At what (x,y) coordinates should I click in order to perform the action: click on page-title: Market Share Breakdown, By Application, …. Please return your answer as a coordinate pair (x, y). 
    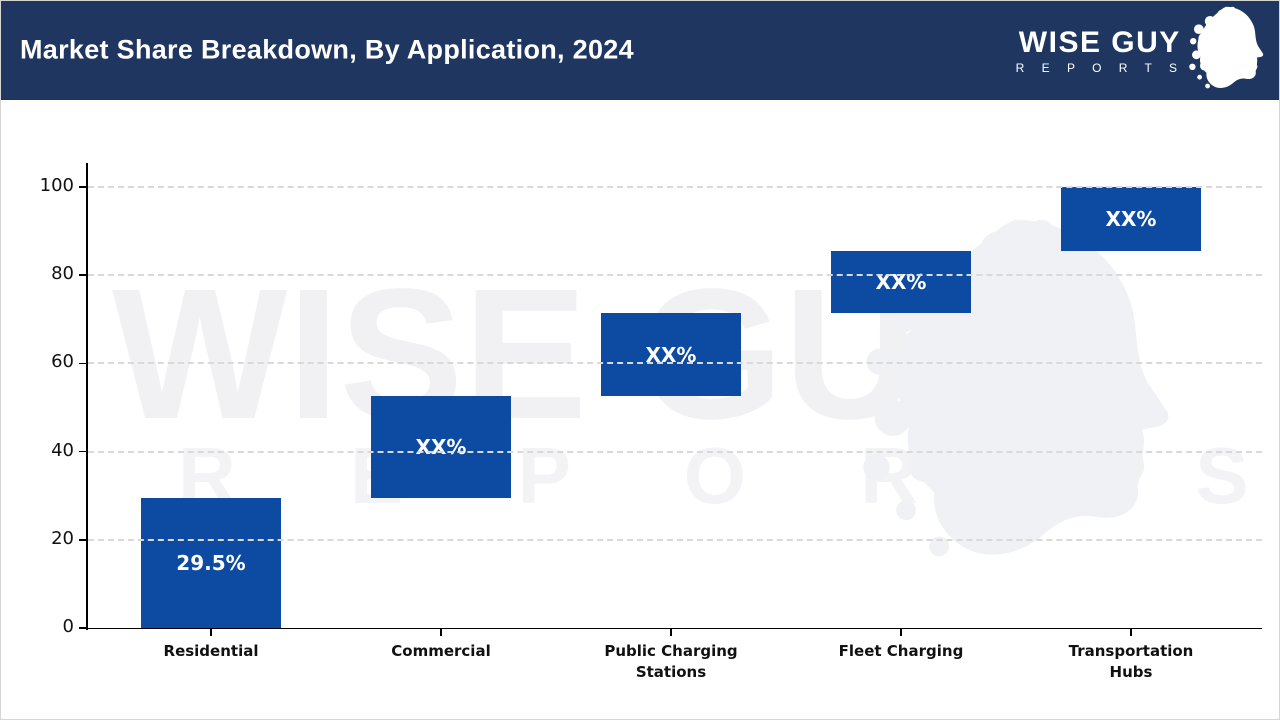
    Looking at the image, I should click on (327, 49).